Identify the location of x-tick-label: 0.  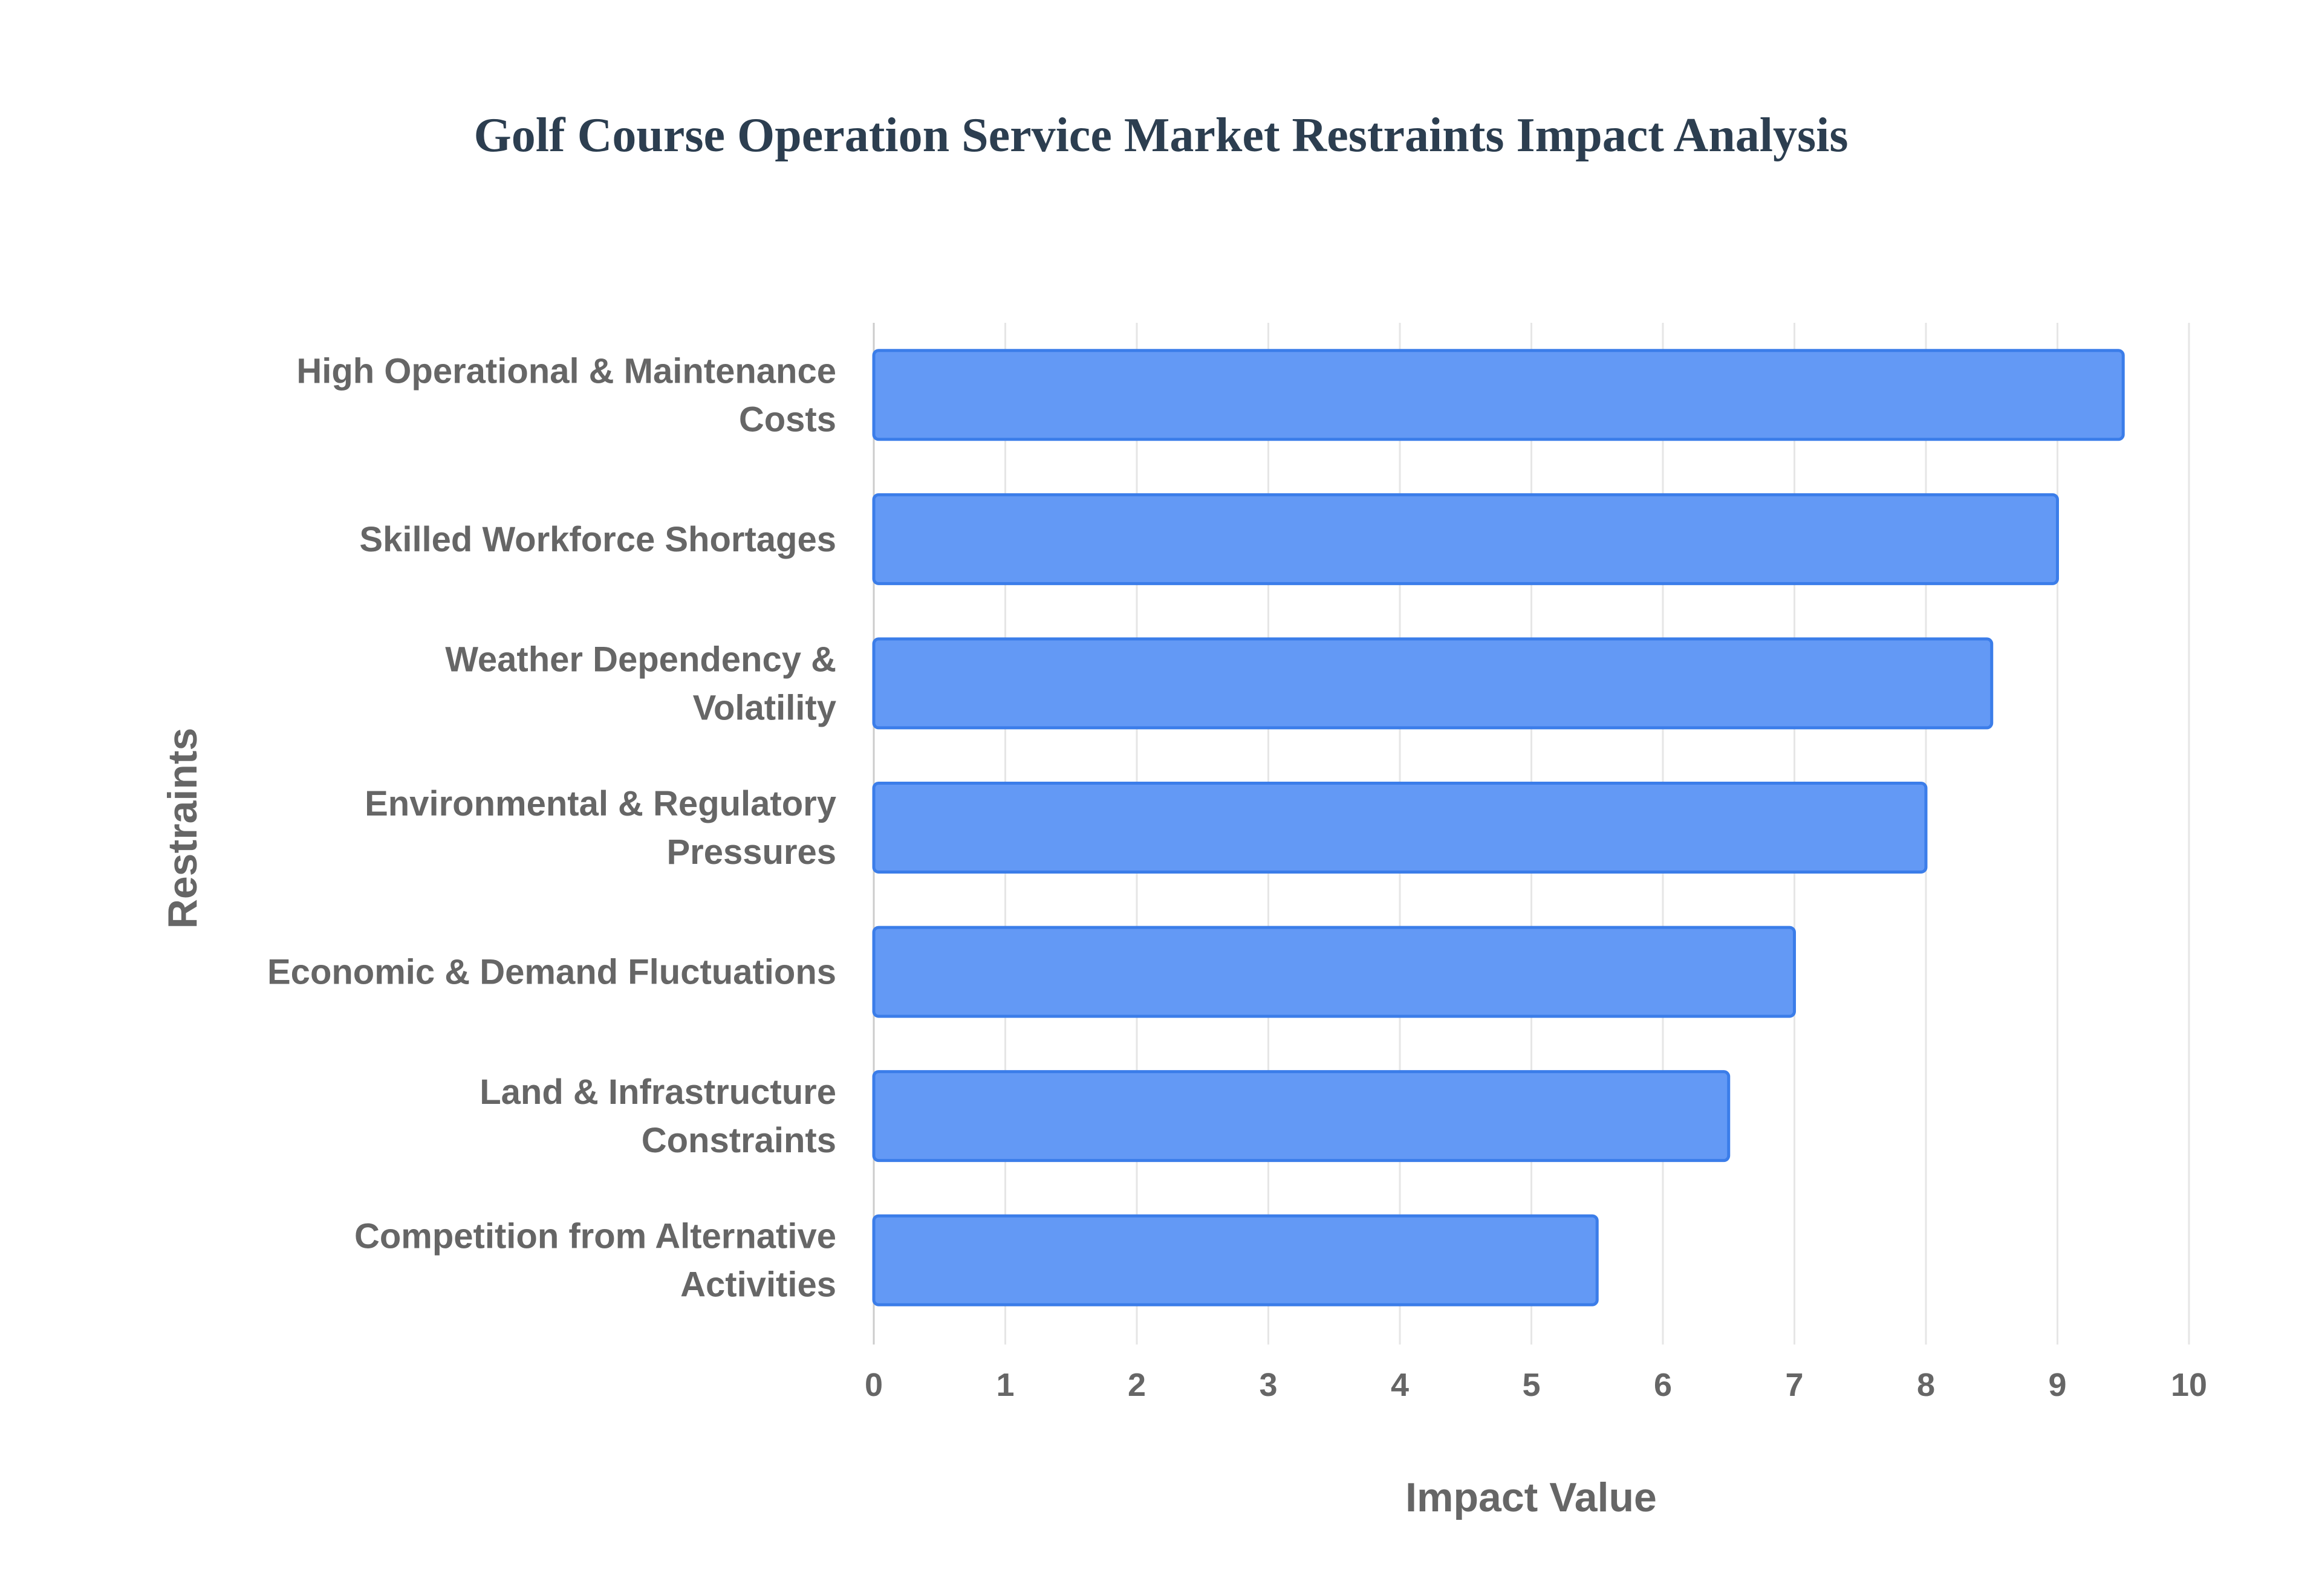
(874, 1385).